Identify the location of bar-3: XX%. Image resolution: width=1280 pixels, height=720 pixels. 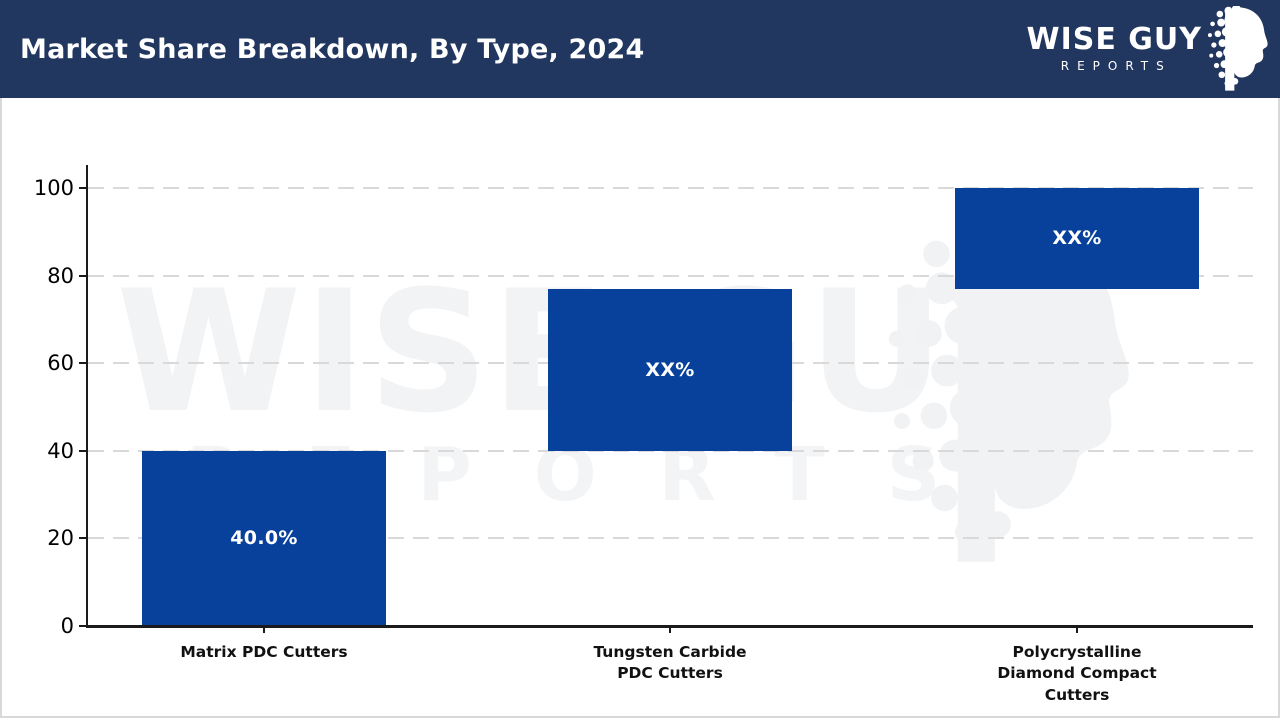
(1077, 238).